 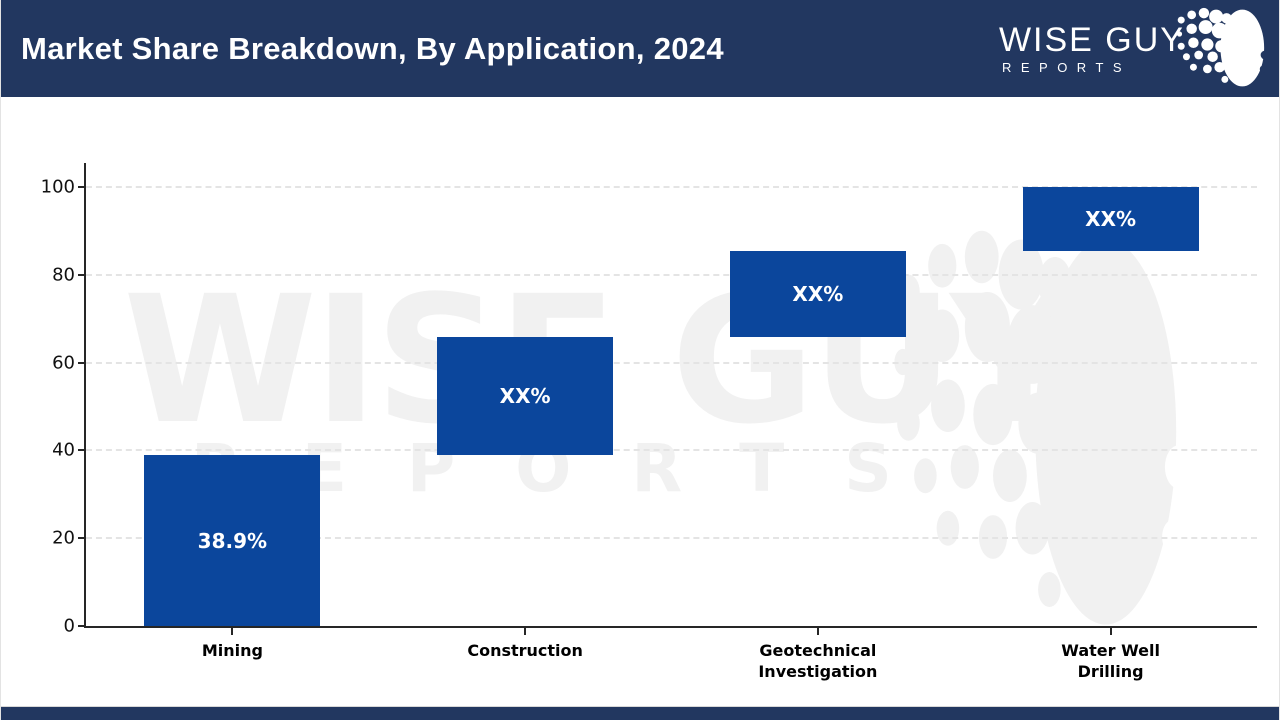 What do you see at coordinates (525, 650) in the screenshot?
I see `x-axis-category-label: Construction` at bounding box center [525, 650].